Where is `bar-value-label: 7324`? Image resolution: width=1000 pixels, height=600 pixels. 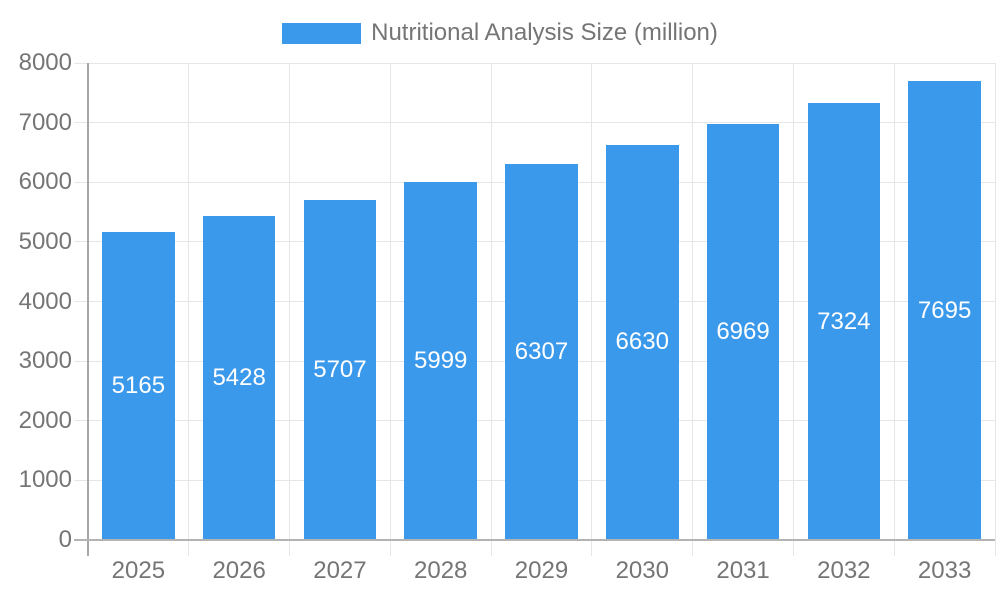 bar-value-label: 7324 is located at coordinates (844, 321).